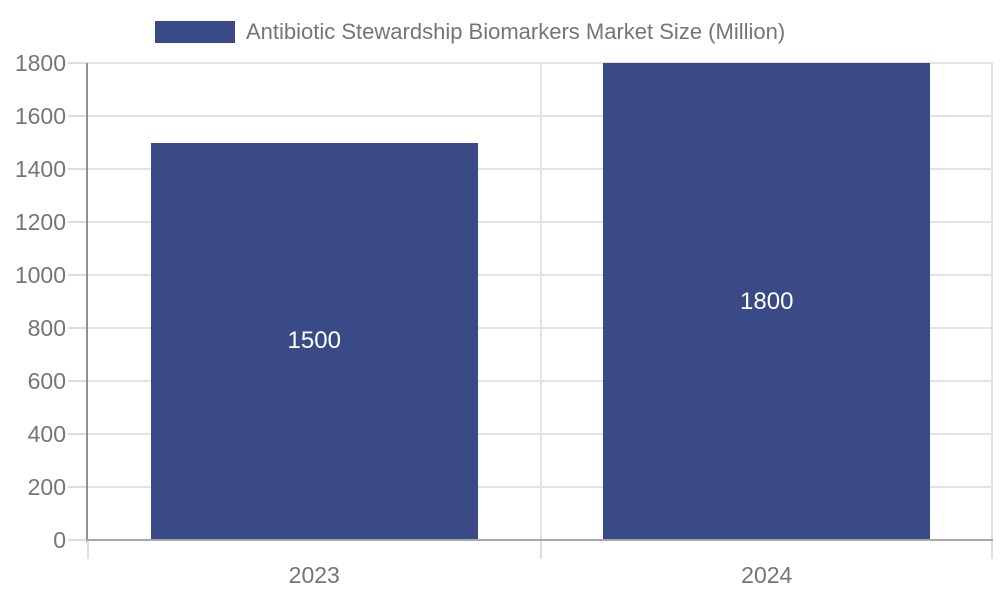 Image resolution: width=1000 pixels, height=600 pixels. Describe the element at coordinates (314, 575) in the screenshot. I see `x-tick-label-2023: 2023` at that location.